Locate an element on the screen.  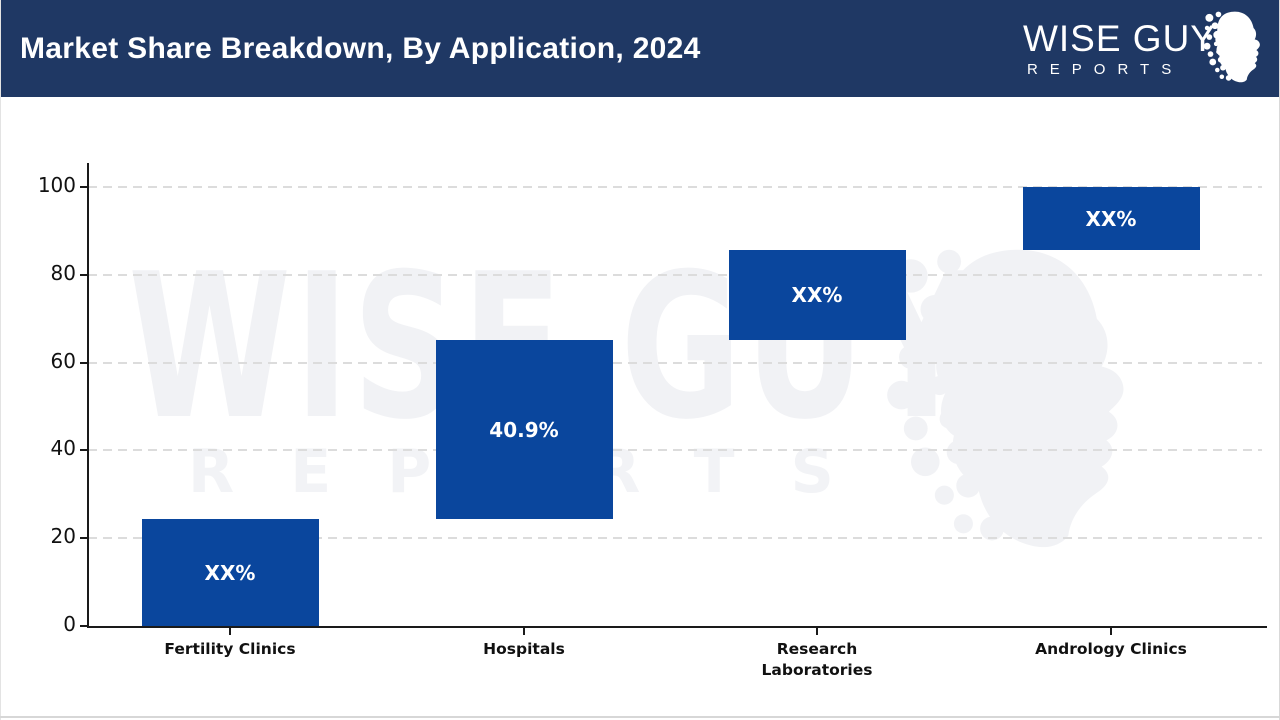
logo-subtitle: REPORTS is located at coordinates (1105, 69).